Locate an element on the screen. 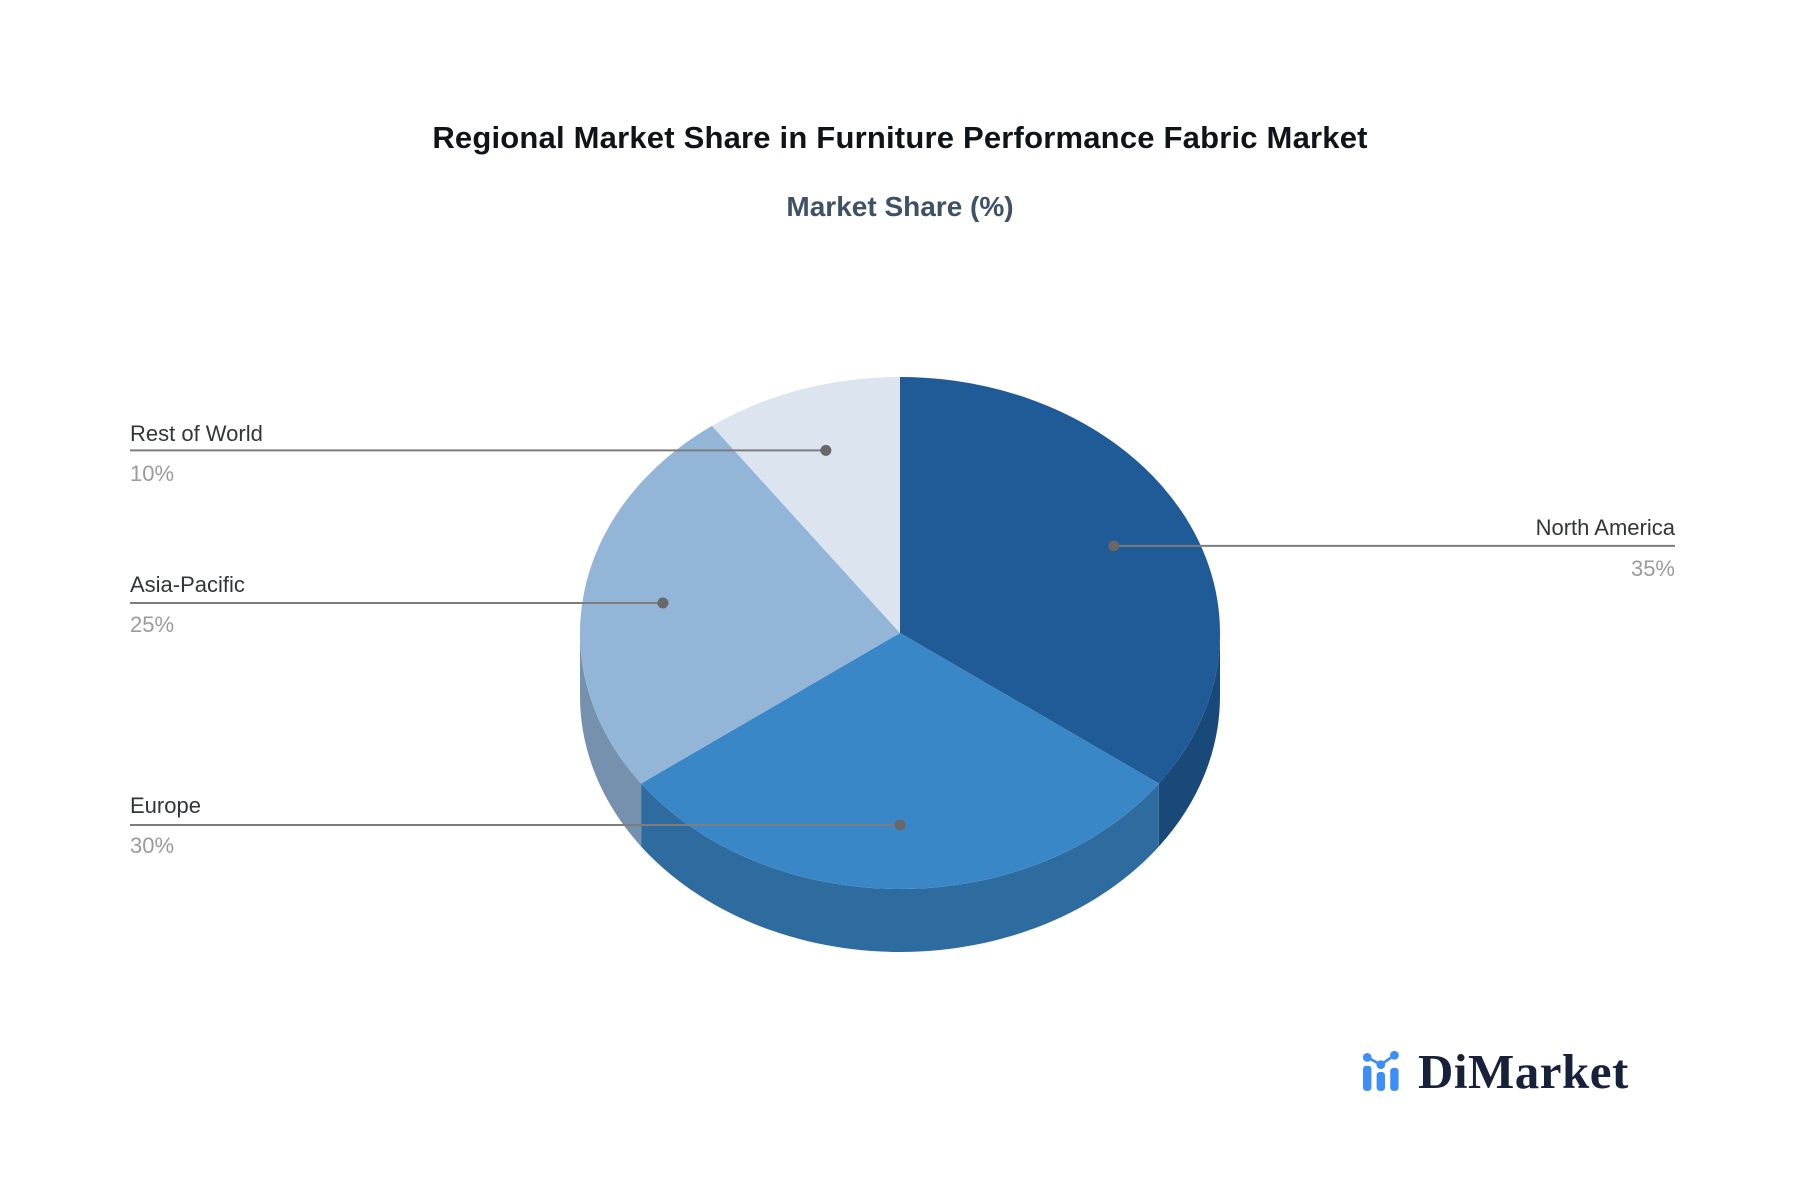 This screenshot has height=1196, width=1800. logo-text: DiMarket is located at coordinates (1523, 1071).